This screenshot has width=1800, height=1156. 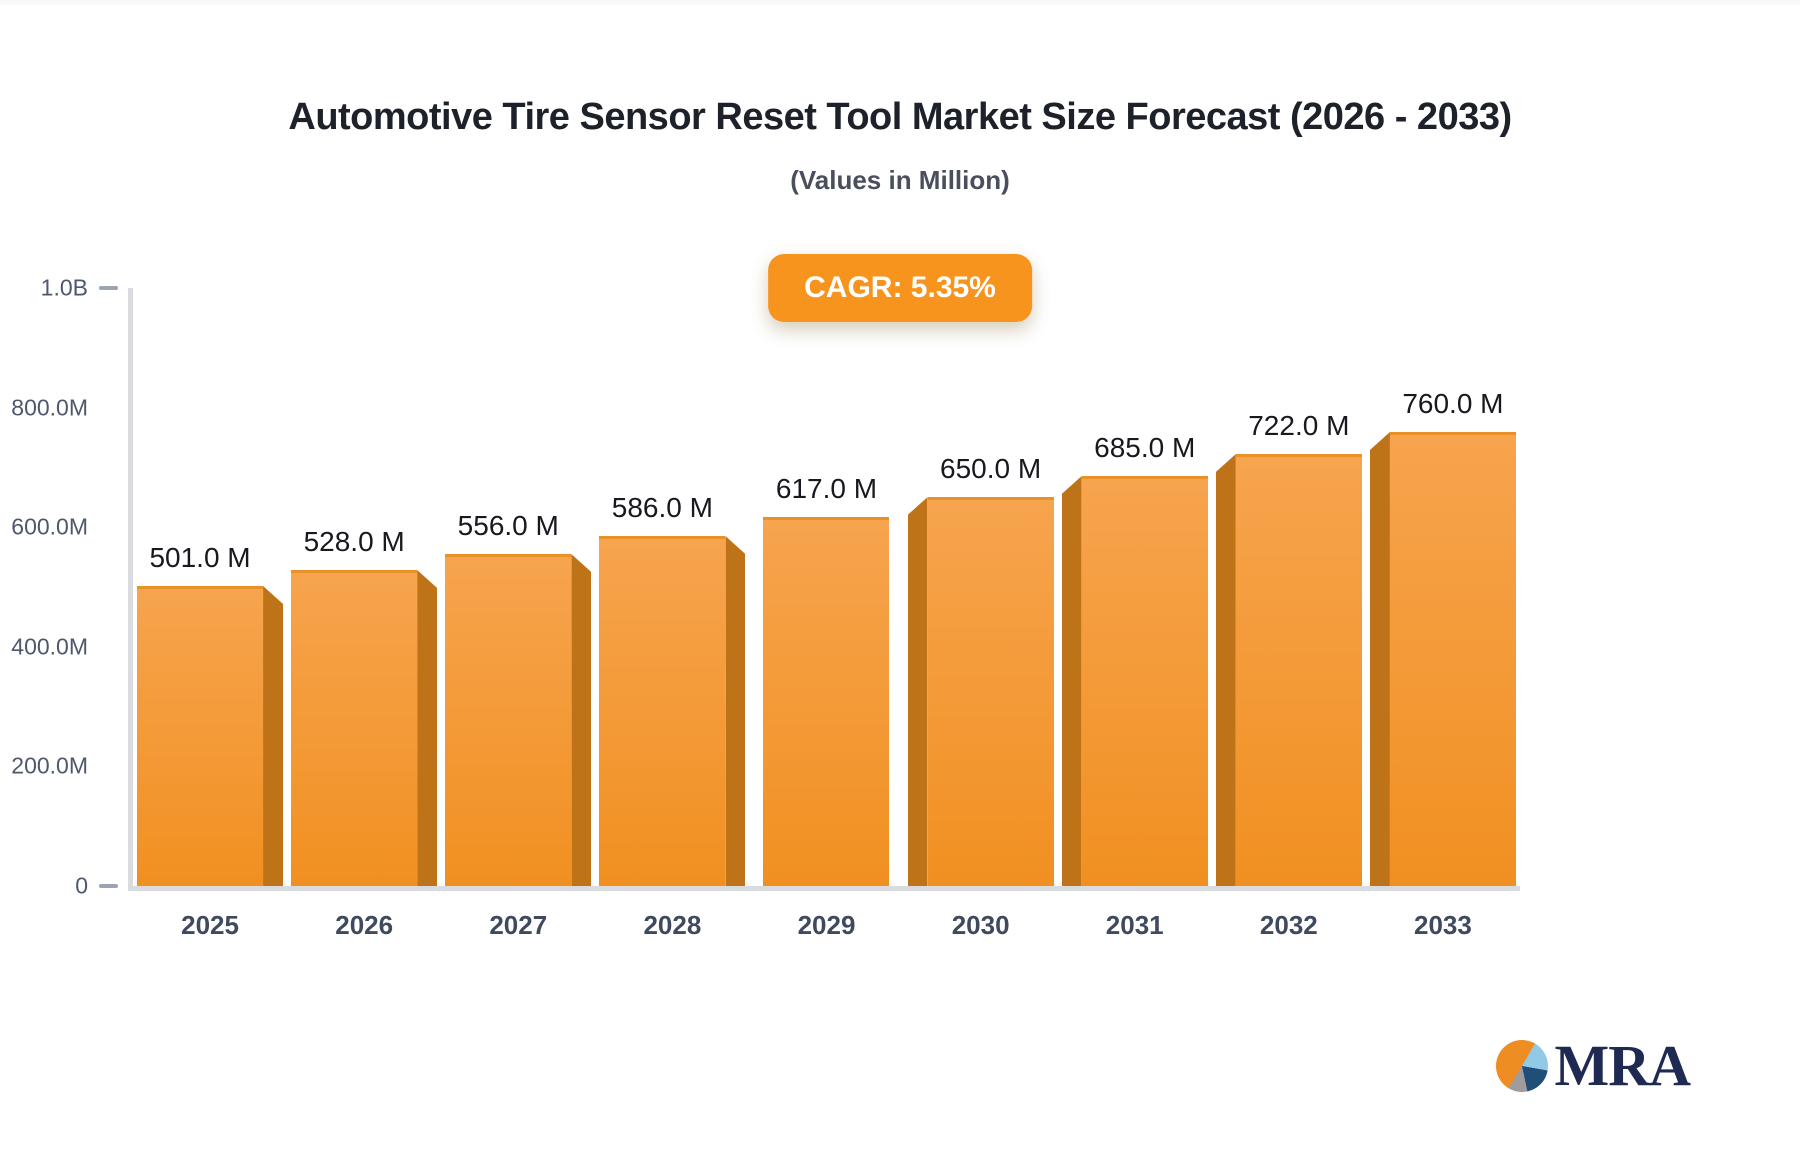 What do you see at coordinates (824, 888) in the screenshot?
I see `x-axis-line` at bounding box center [824, 888].